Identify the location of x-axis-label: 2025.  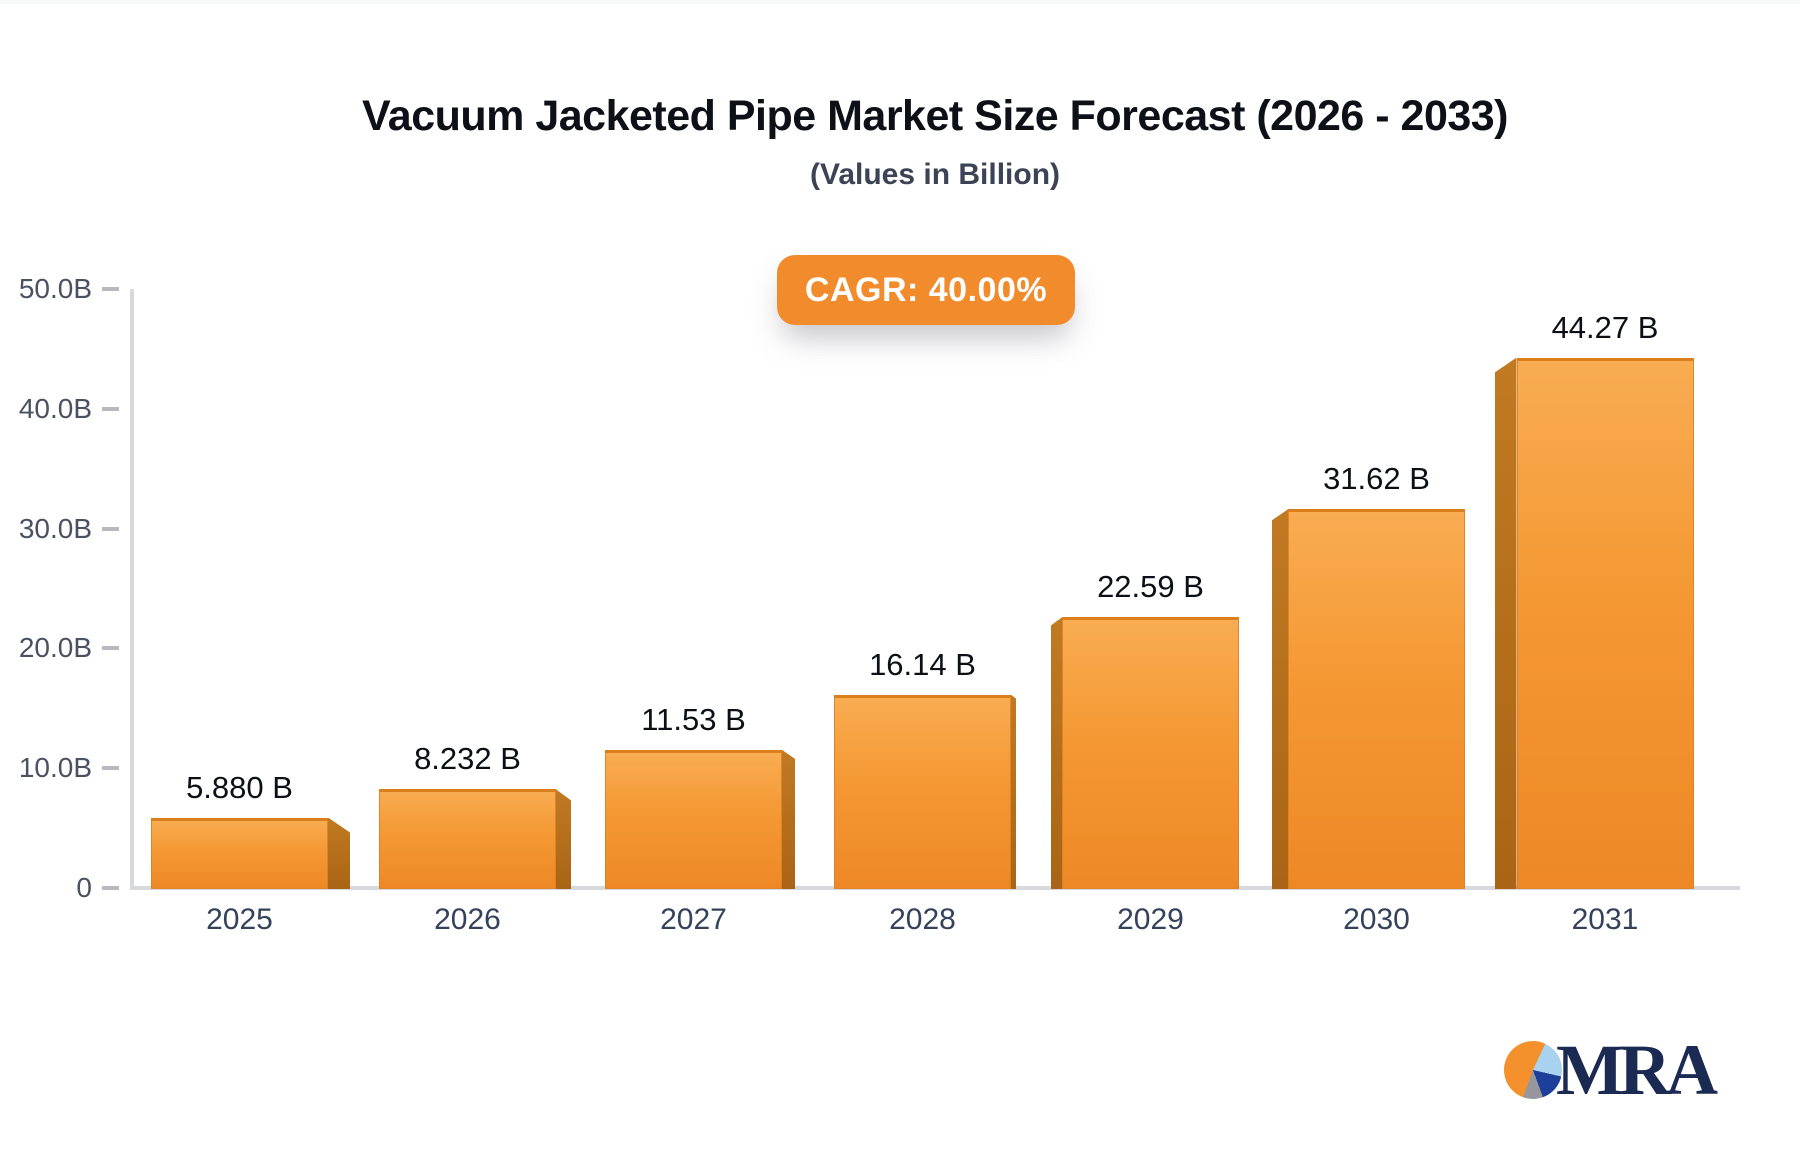
(239, 919).